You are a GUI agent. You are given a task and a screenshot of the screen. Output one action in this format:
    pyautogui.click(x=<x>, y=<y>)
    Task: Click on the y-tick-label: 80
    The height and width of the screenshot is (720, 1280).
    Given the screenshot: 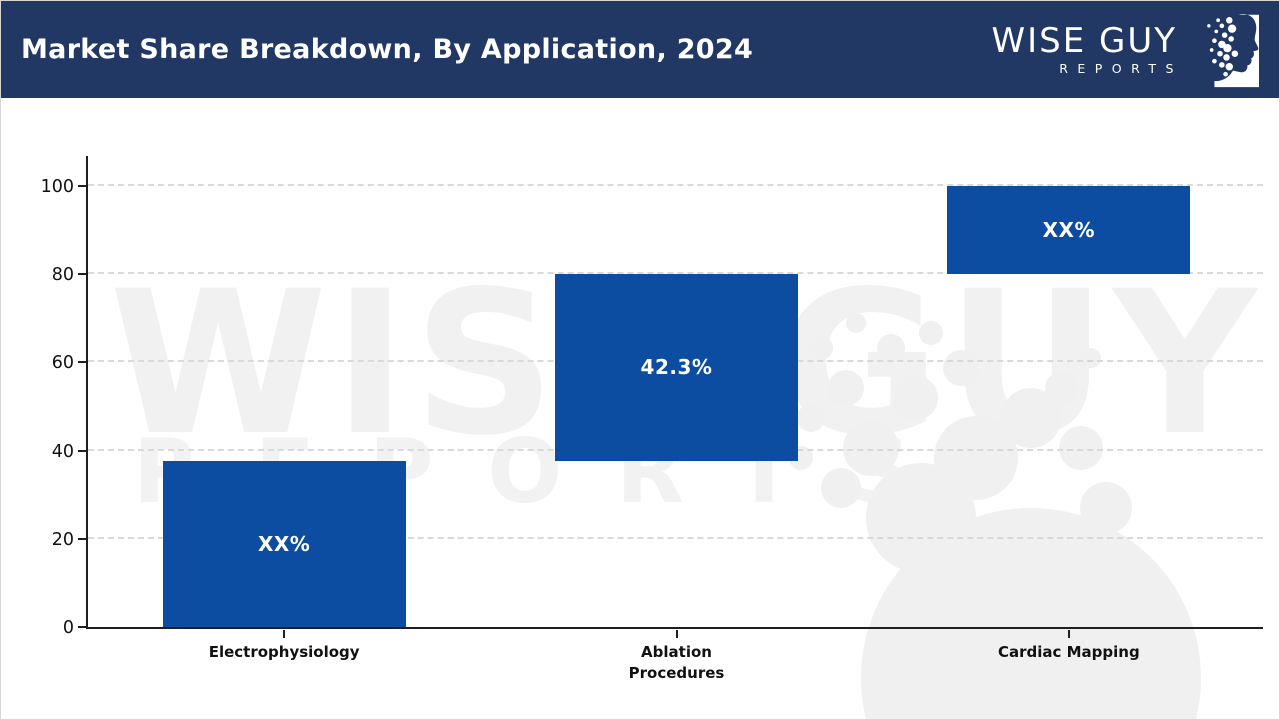 What is the action you would take?
    pyautogui.click(x=62, y=275)
    